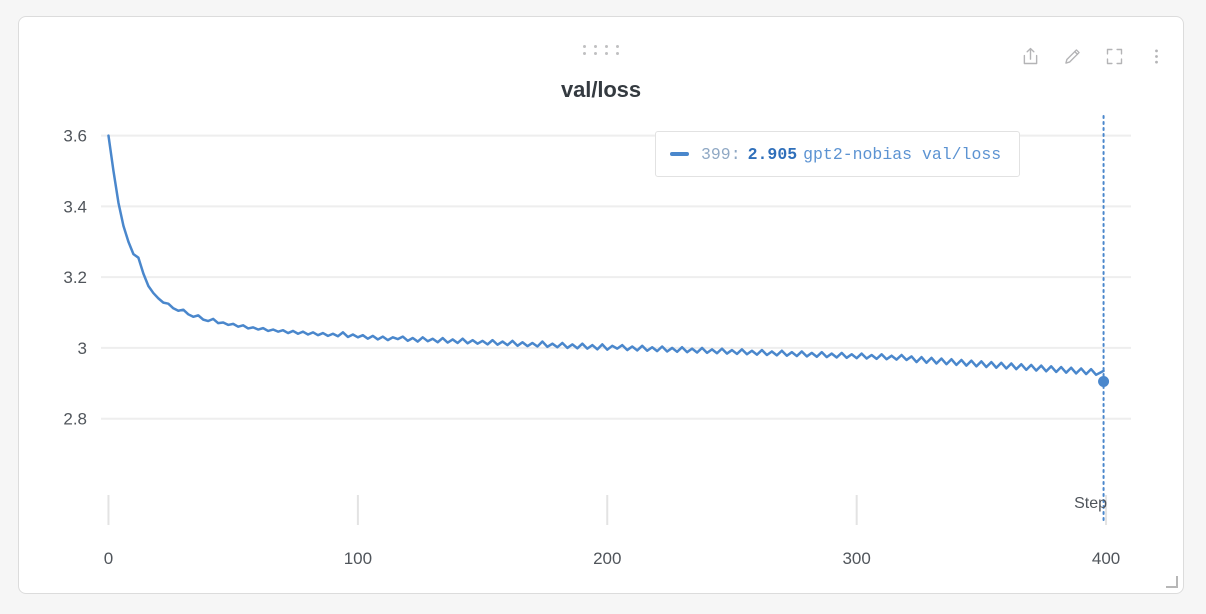 The width and height of the screenshot is (1206, 614). What do you see at coordinates (82, 348) in the screenshot?
I see `y-axis-tick-label: 3` at bounding box center [82, 348].